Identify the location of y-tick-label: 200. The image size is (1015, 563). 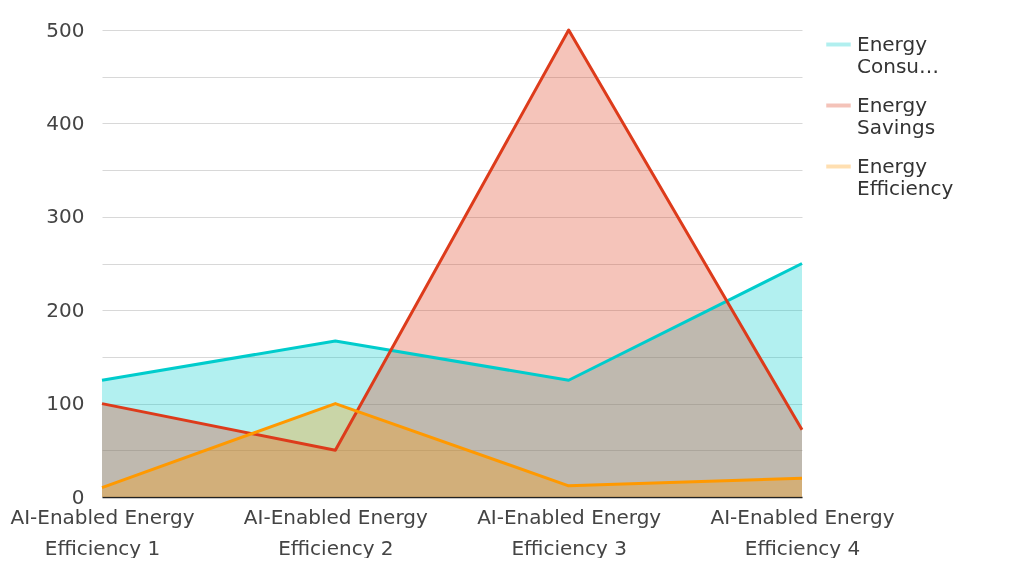
(65, 309).